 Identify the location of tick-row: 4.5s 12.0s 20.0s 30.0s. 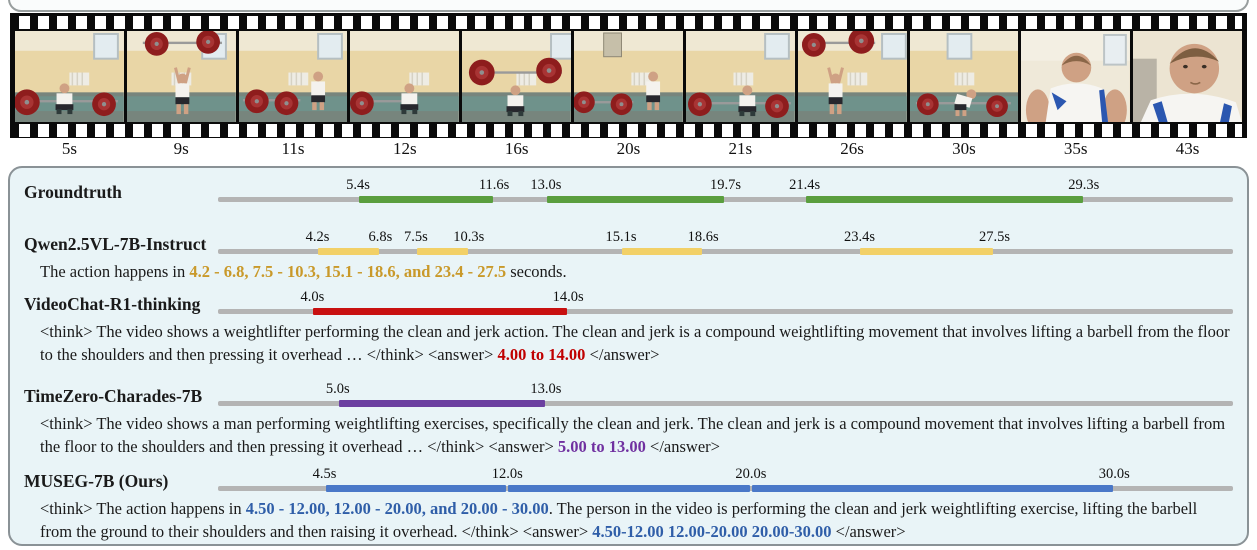
(725, 475).